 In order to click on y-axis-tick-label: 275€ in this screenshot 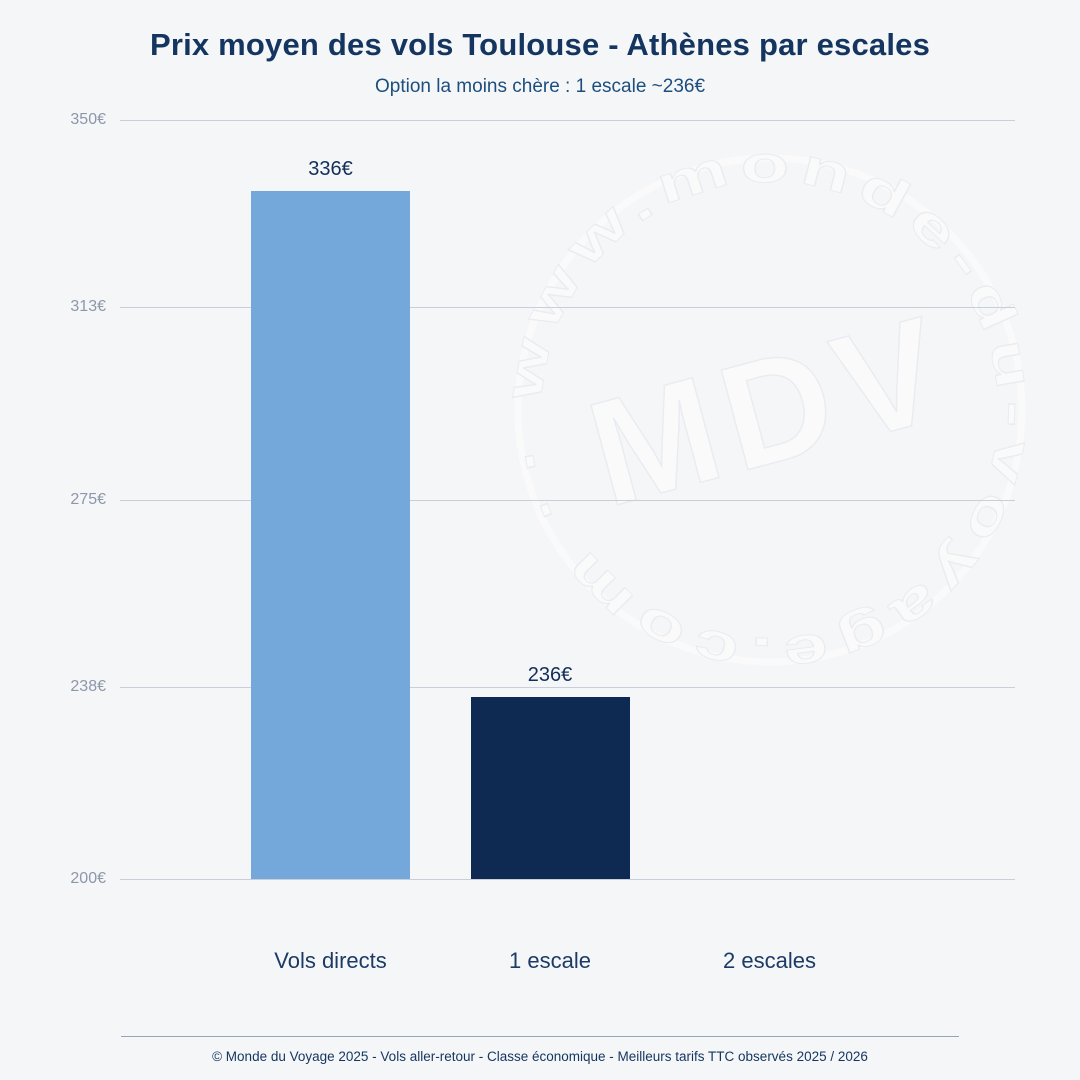, I will do `click(88, 499)`.